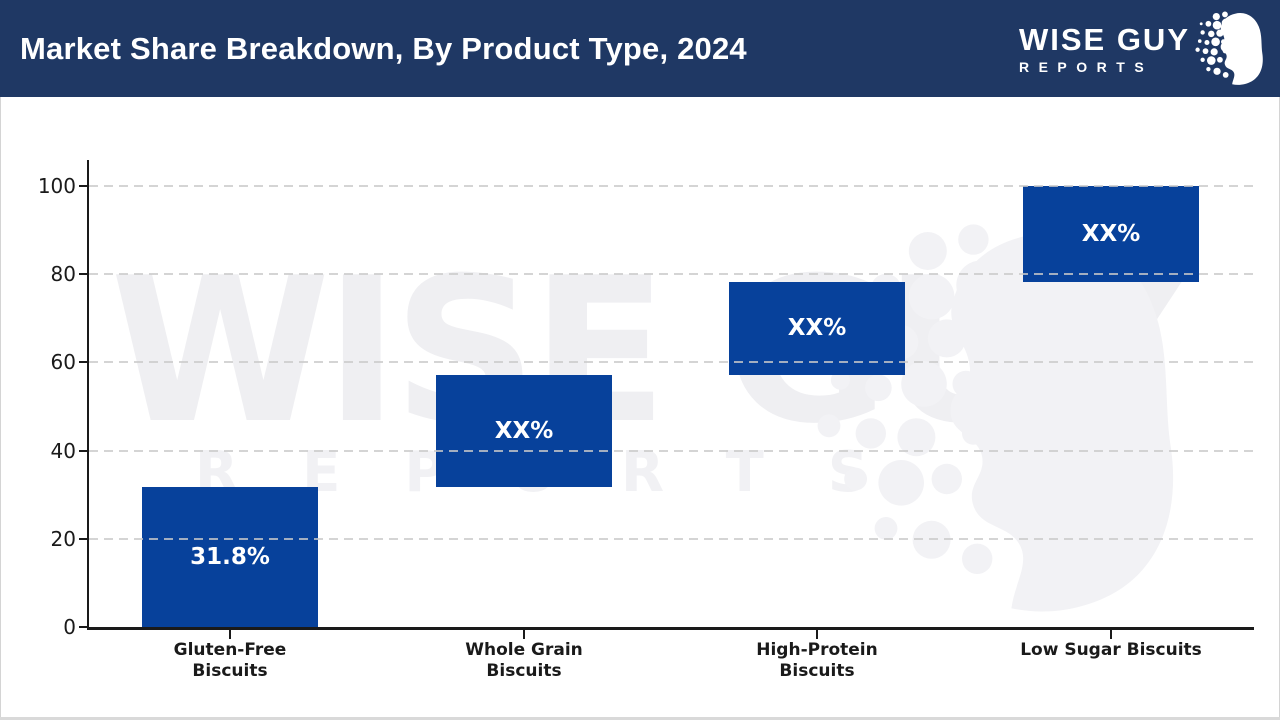  I want to click on x-category-label: Gluten-Free Biscuits, so click(230, 660).